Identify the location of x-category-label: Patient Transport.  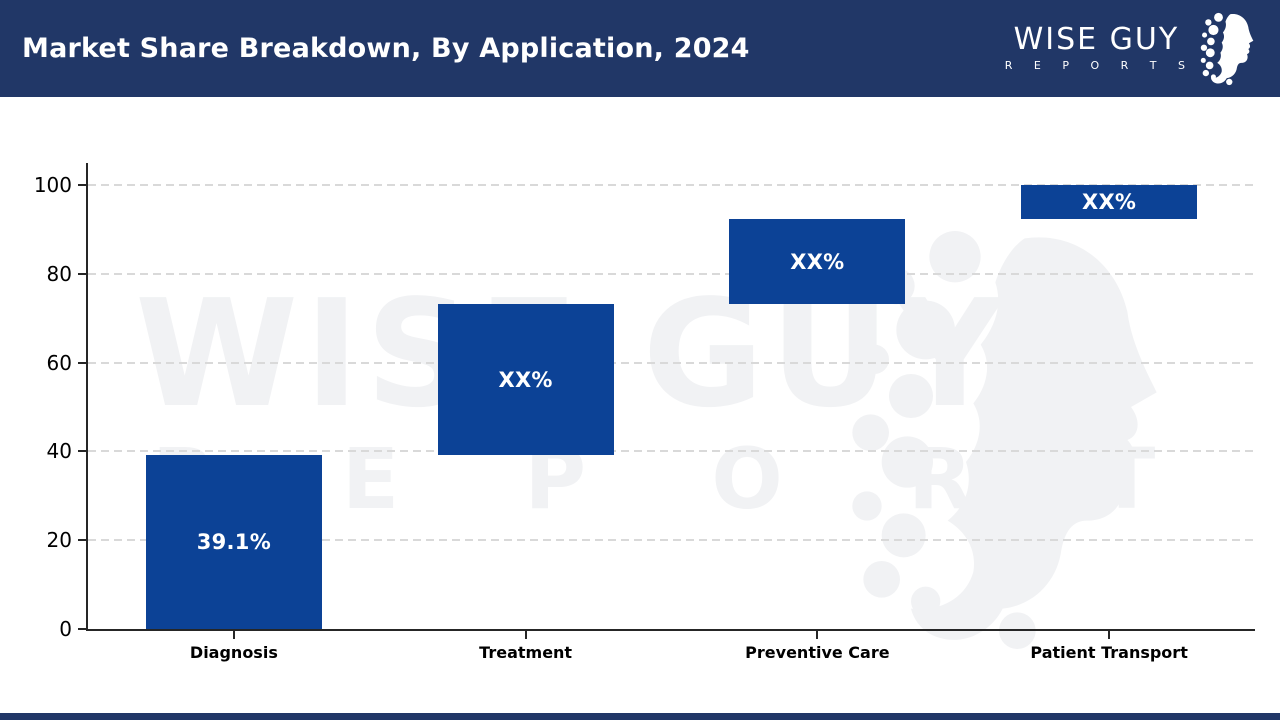
(1109, 652).